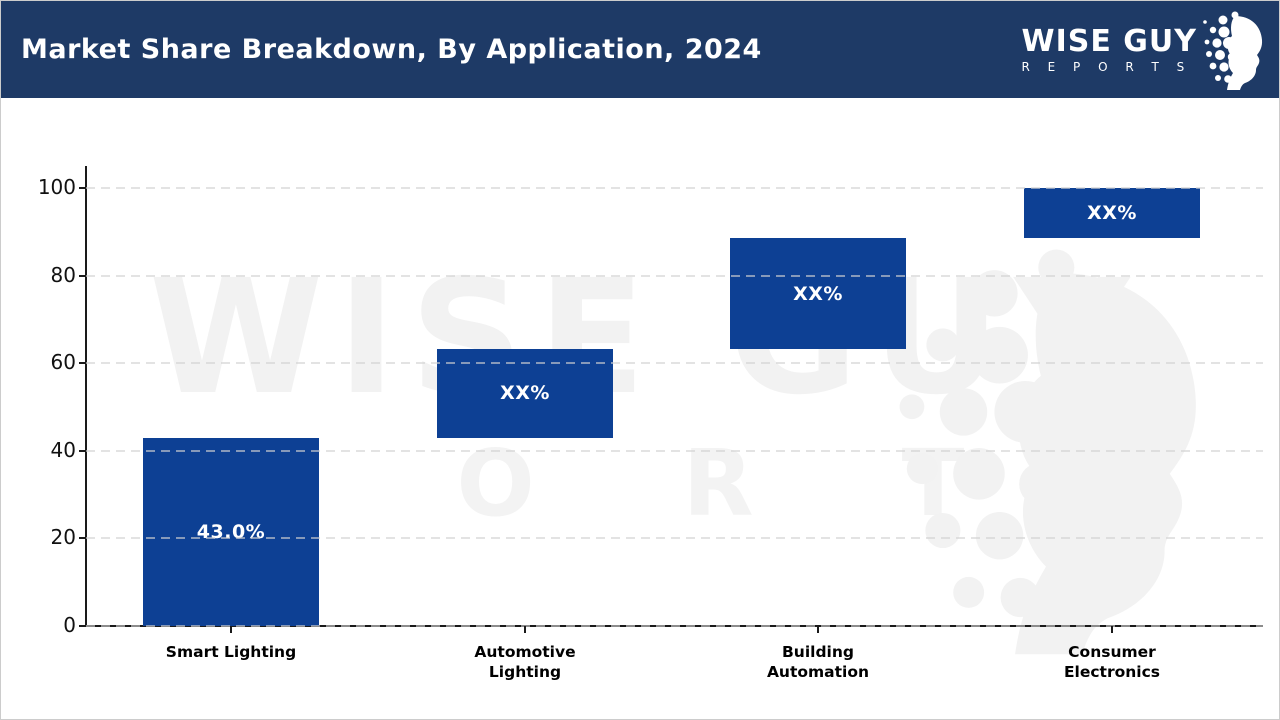 The width and height of the screenshot is (1280, 720). Describe the element at coordinates (63, 274) in the screenshot. I see `y-tick-label: 80` at that location.